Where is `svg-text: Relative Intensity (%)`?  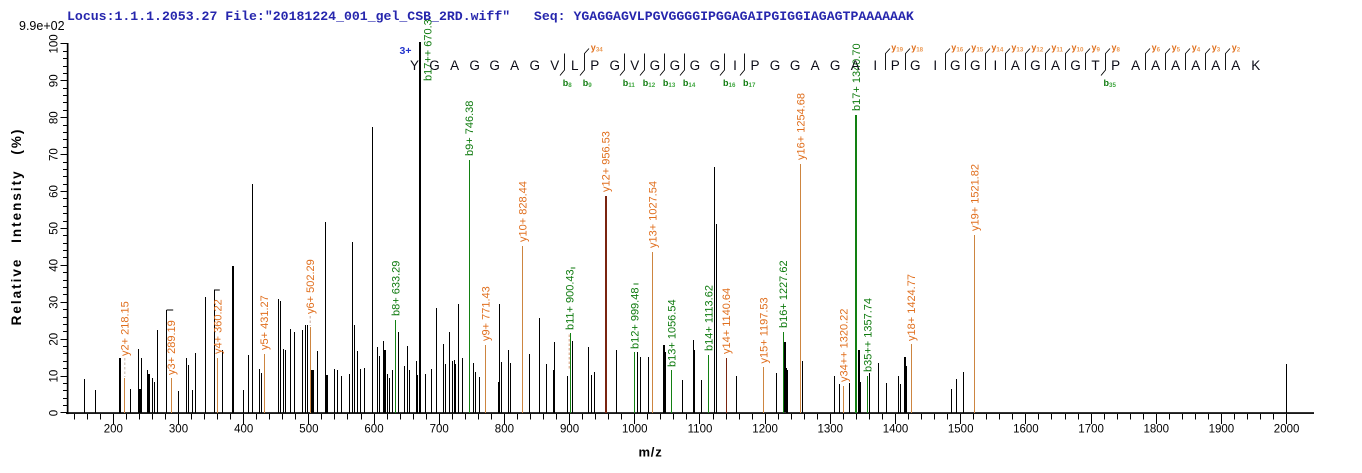
svg-text: Relative Intensity (%) is located at coordinates (16, 227).